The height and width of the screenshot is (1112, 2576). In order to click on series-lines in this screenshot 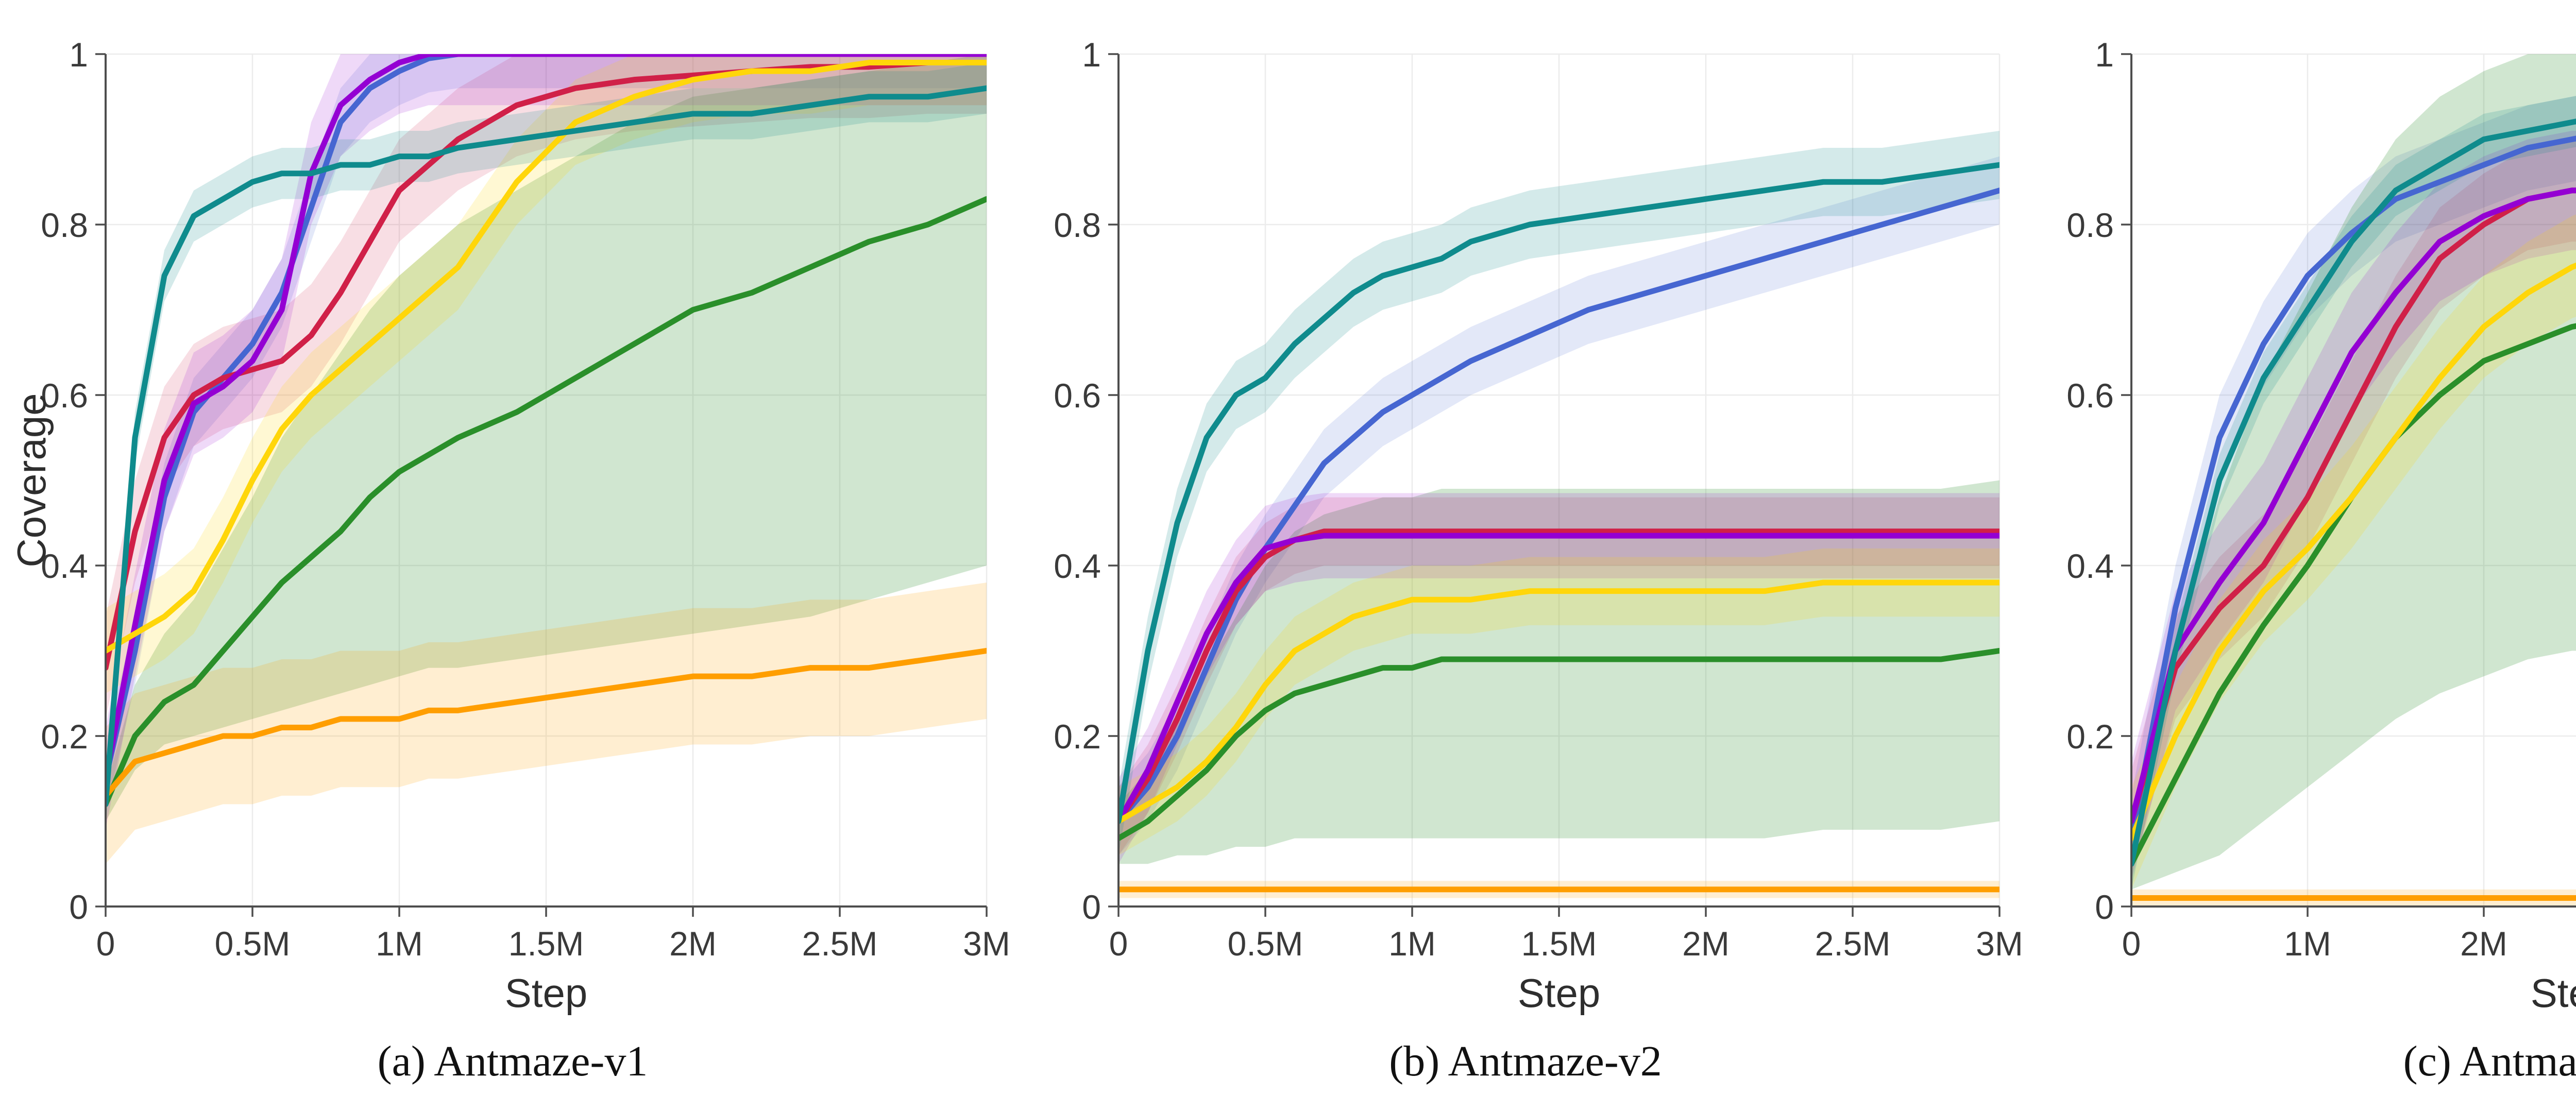, I will do `click(2353, 510)`.